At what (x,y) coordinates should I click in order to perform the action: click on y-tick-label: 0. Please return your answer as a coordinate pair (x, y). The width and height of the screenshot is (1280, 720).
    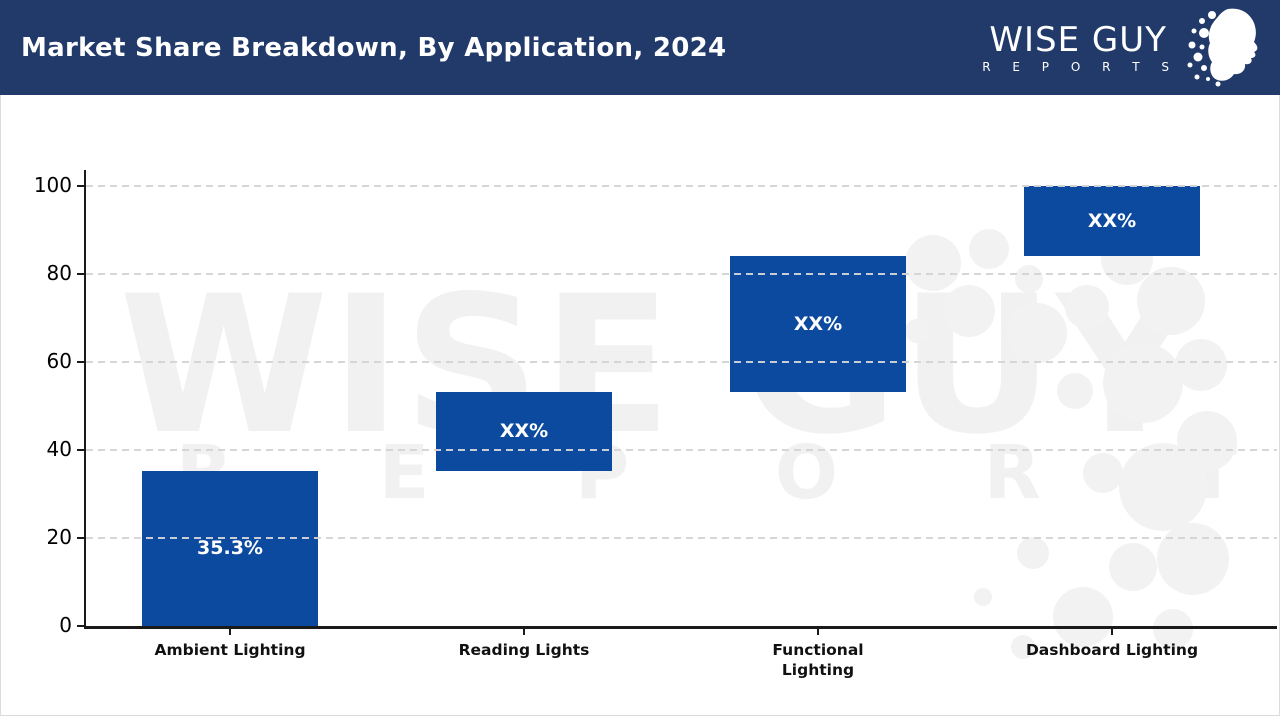
    Looking at the image, I should click on (65, 625).